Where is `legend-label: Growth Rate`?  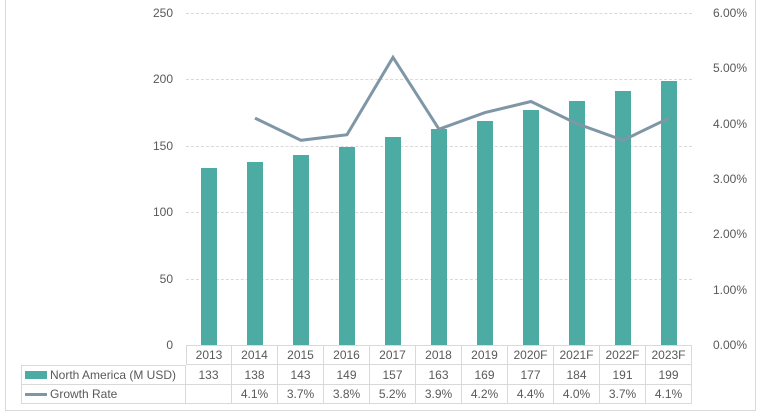 legend-label: Growth Rate is located at coordinates (84, 394).